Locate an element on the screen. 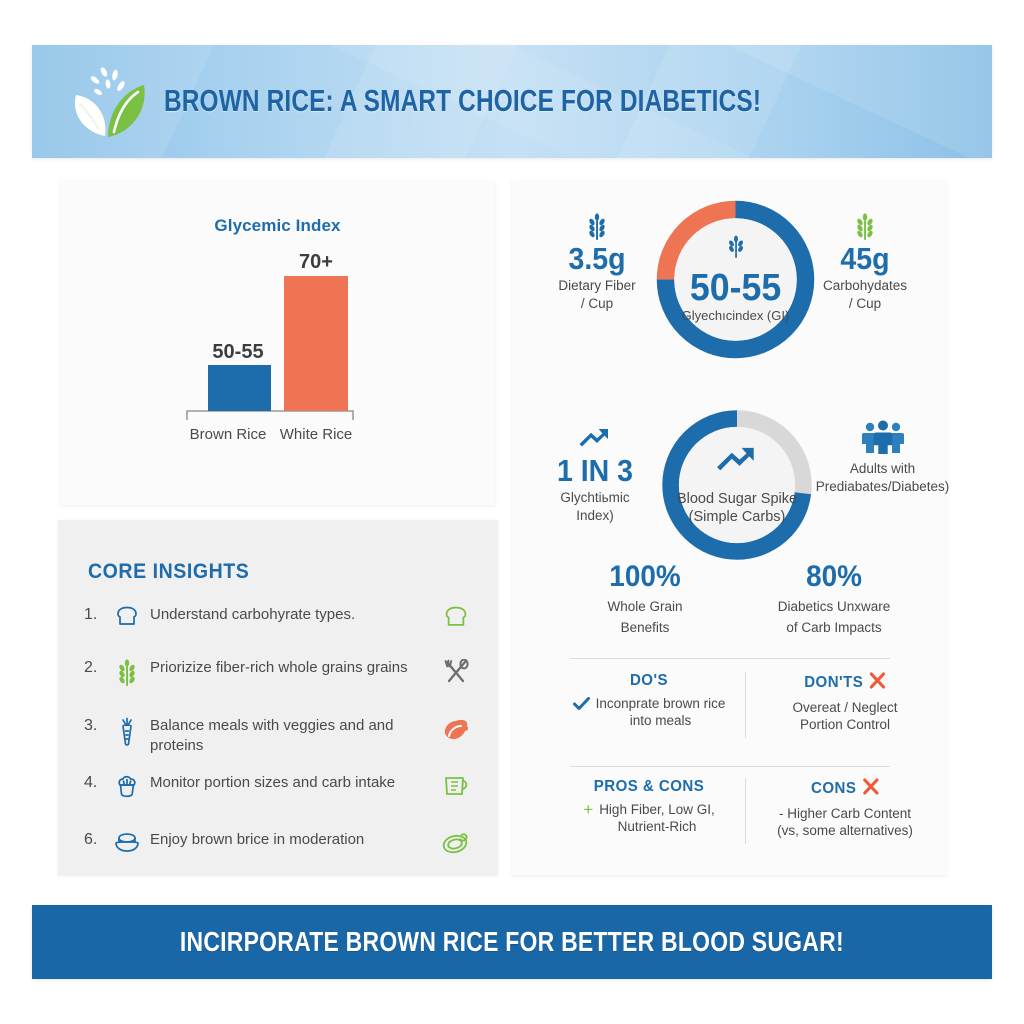  dos-heading-row: DO'S is located at coordinates (648, 681).